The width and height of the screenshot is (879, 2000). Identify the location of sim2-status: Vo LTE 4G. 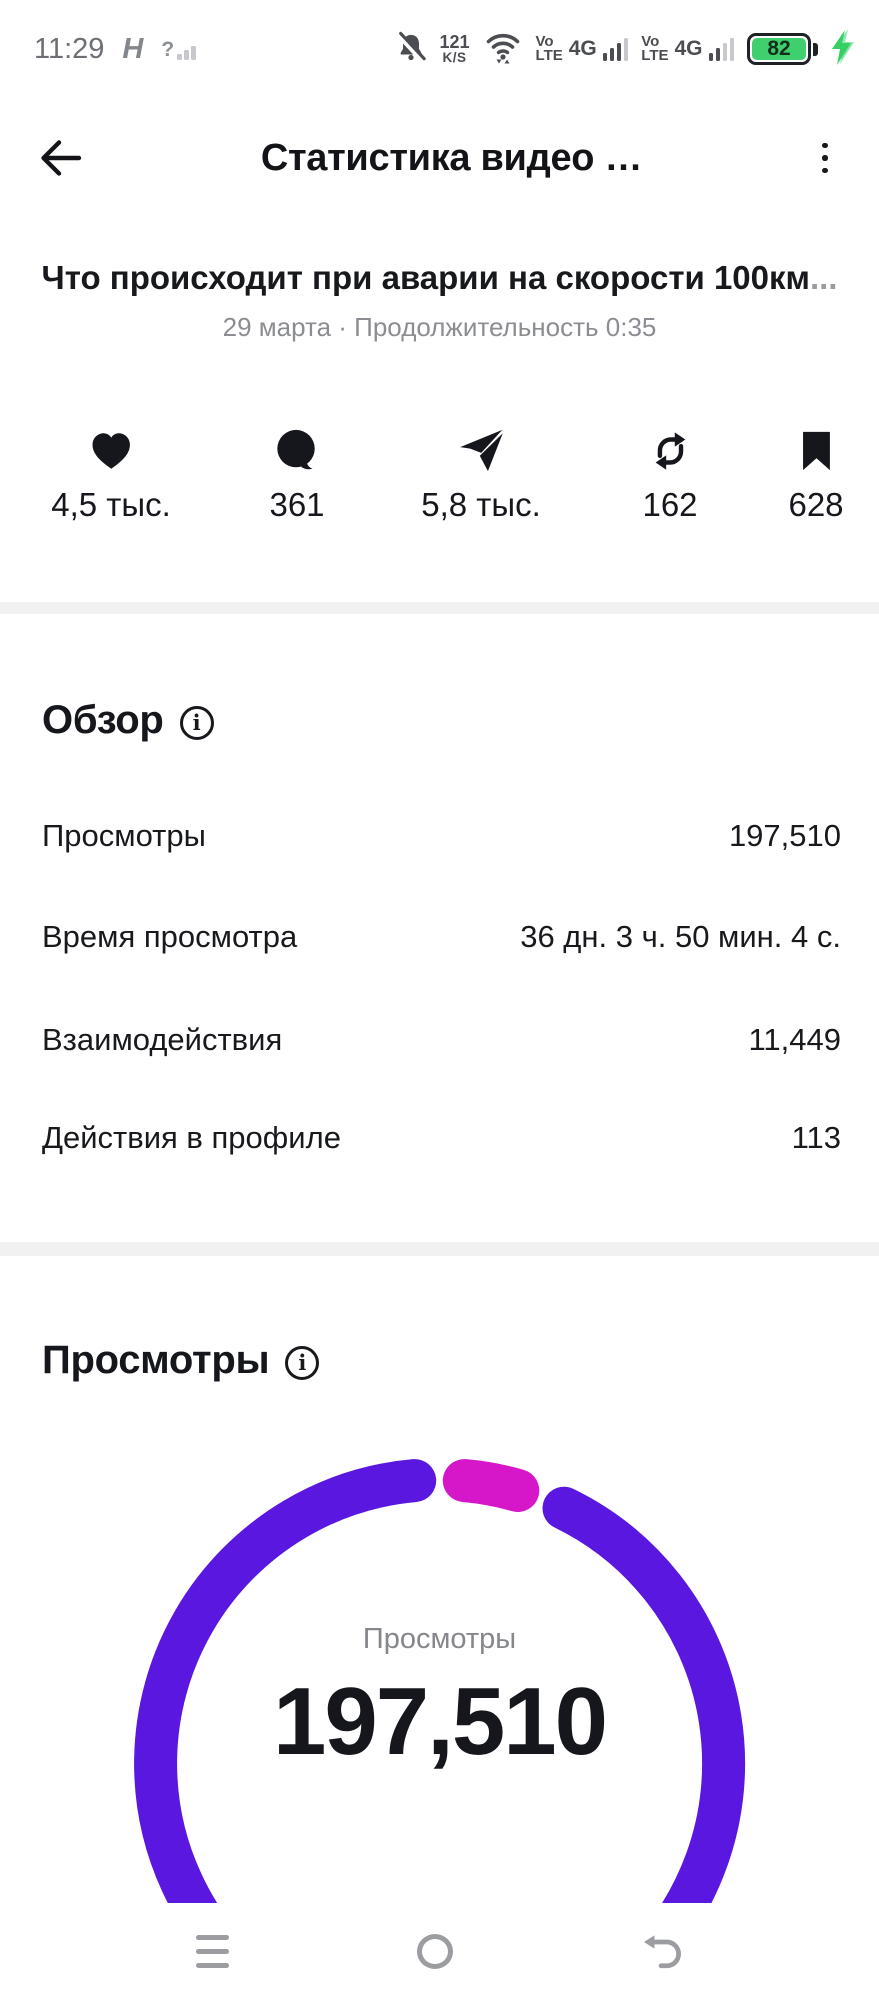
(687, 48).